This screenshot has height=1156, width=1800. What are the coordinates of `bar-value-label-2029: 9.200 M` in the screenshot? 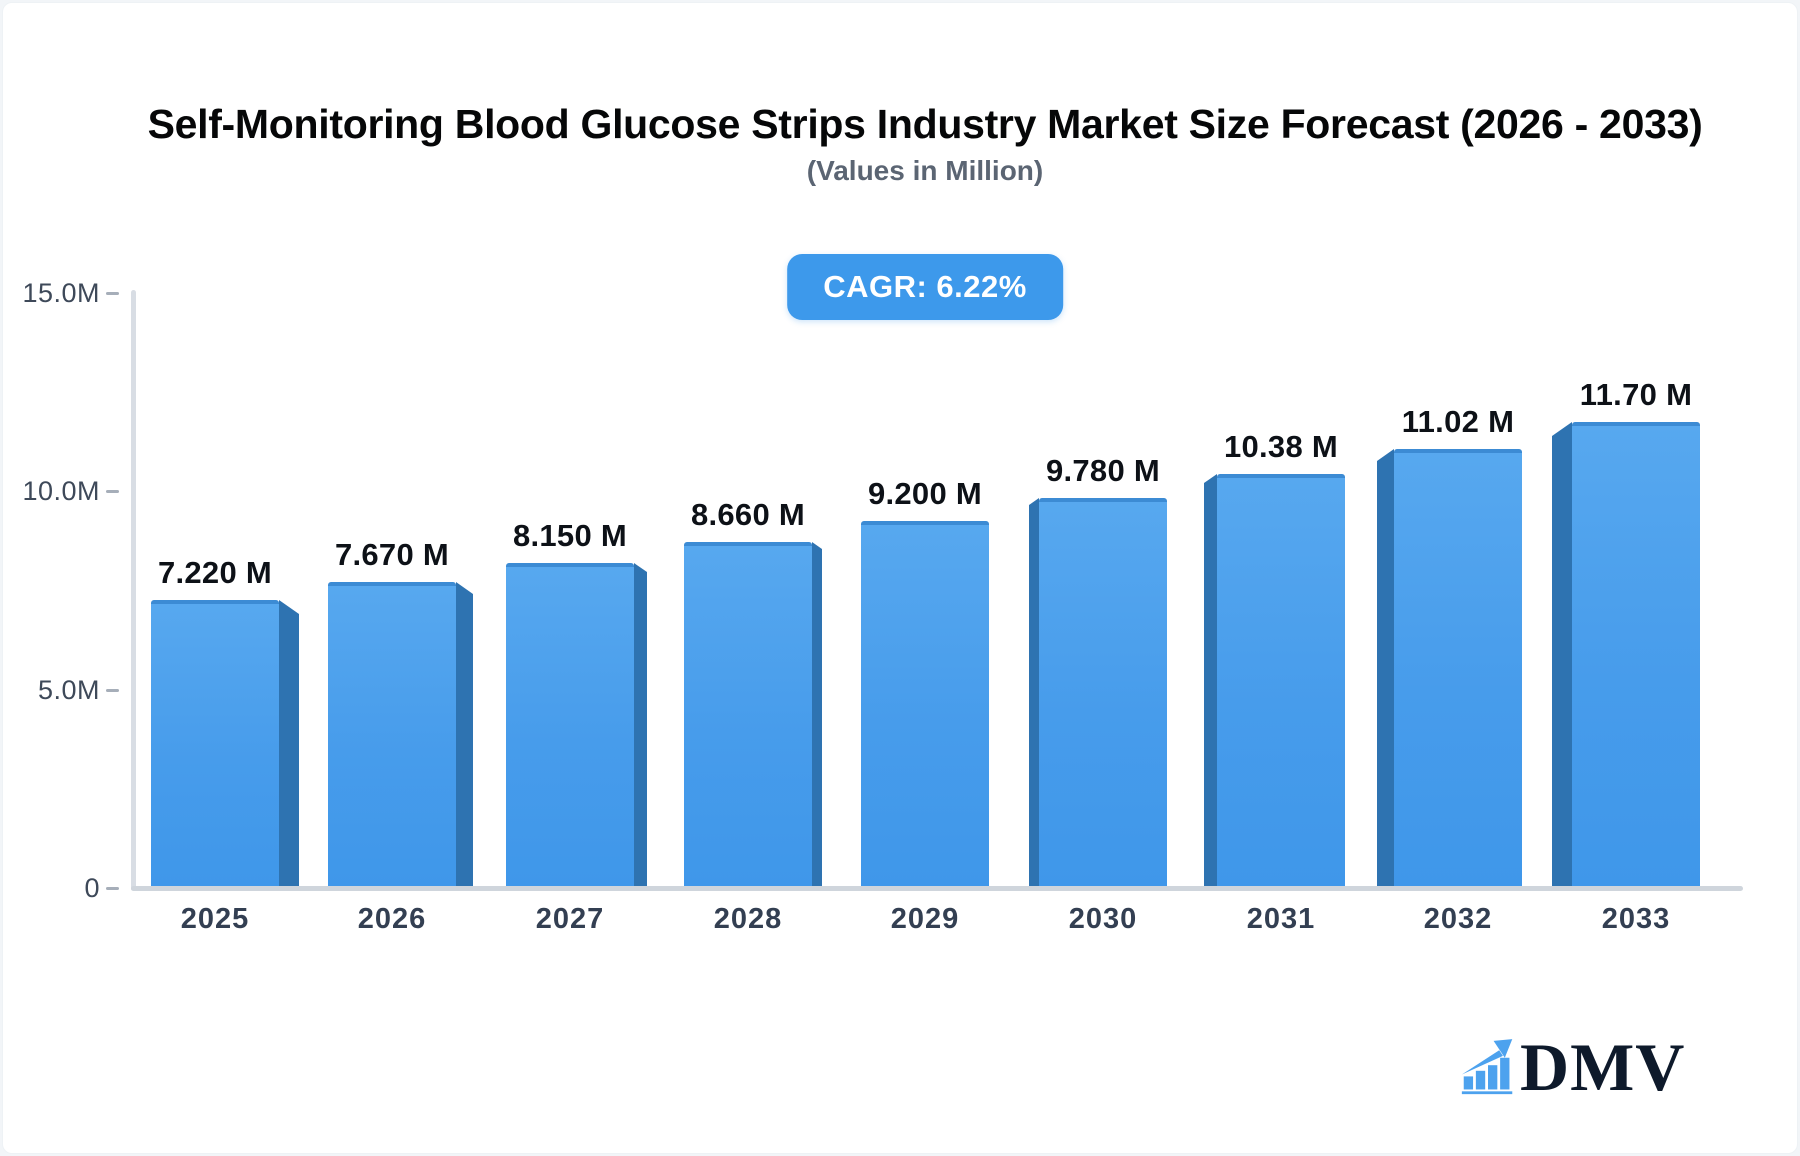 It's located at (925, 493).